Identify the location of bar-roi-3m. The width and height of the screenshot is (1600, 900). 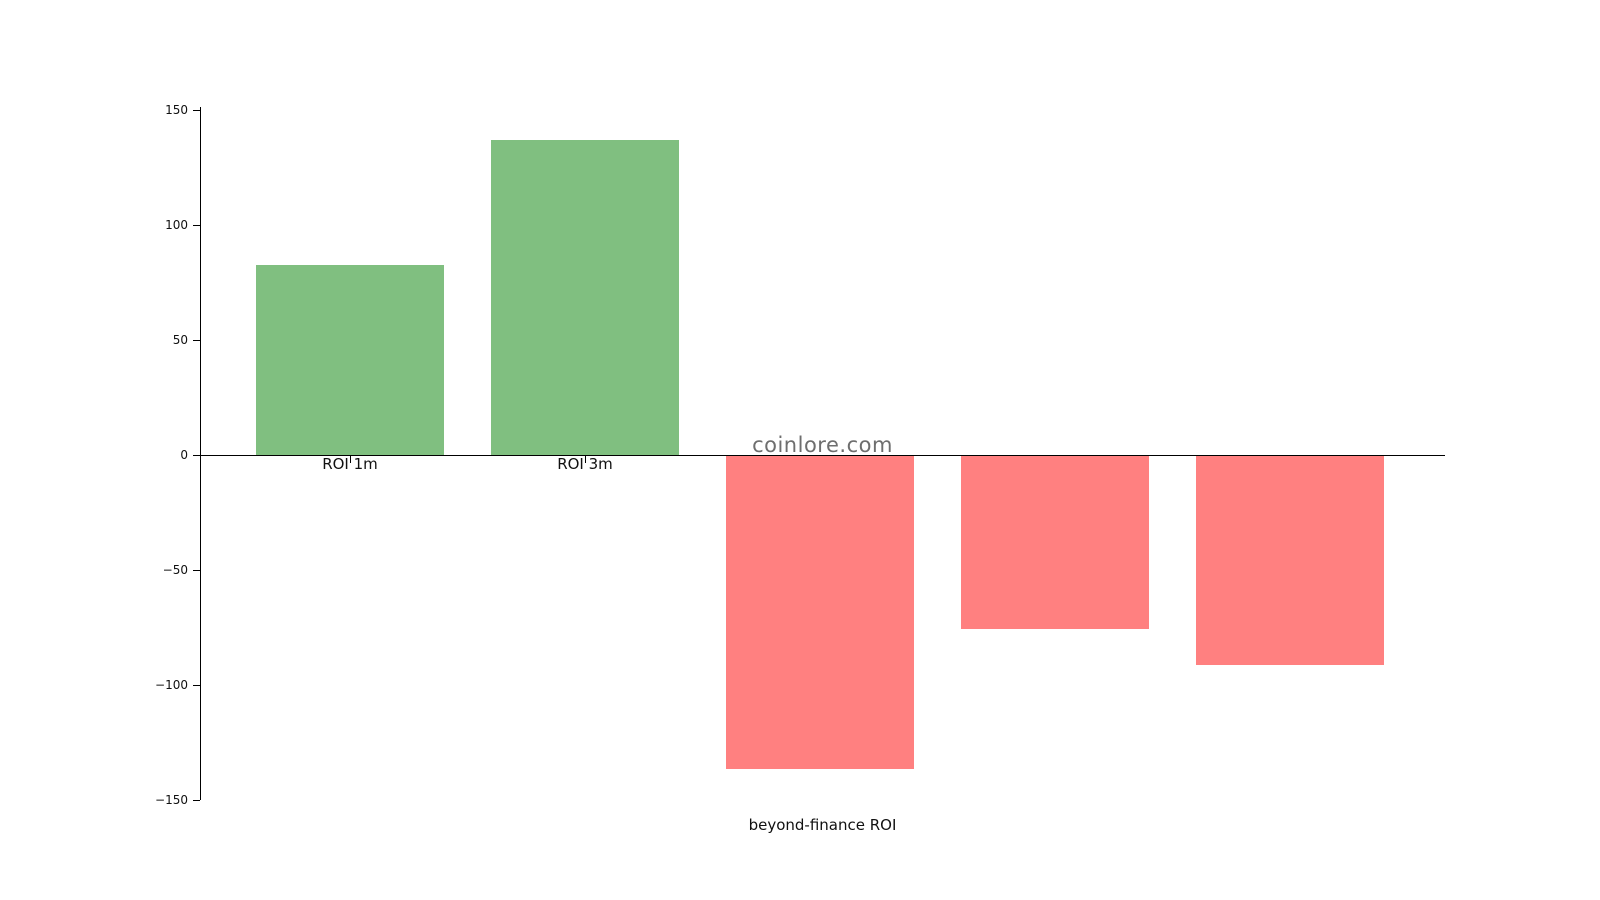
(585, 297).